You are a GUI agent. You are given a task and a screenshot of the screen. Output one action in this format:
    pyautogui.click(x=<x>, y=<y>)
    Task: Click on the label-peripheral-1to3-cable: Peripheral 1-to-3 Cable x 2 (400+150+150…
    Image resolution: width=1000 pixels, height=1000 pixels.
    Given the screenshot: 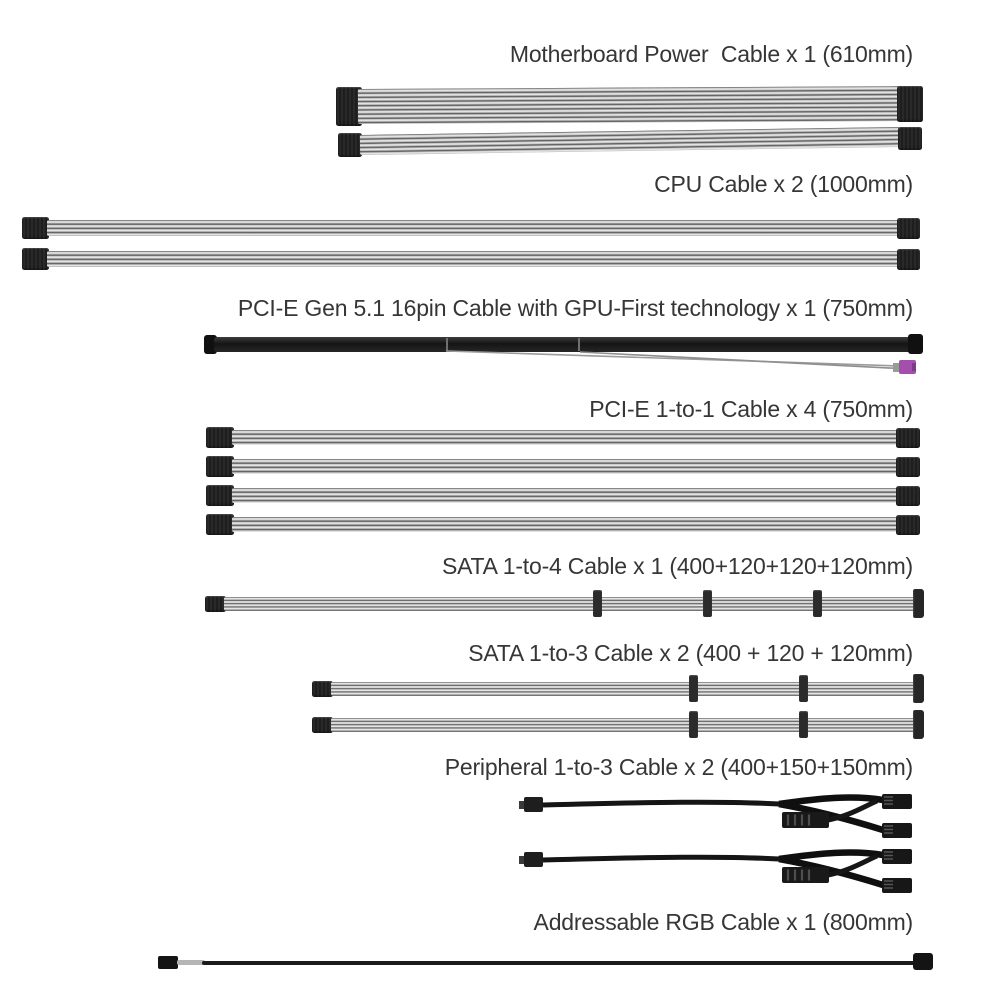 What is the action you would take?
    pyautogui.click(x=678, y=767)
    